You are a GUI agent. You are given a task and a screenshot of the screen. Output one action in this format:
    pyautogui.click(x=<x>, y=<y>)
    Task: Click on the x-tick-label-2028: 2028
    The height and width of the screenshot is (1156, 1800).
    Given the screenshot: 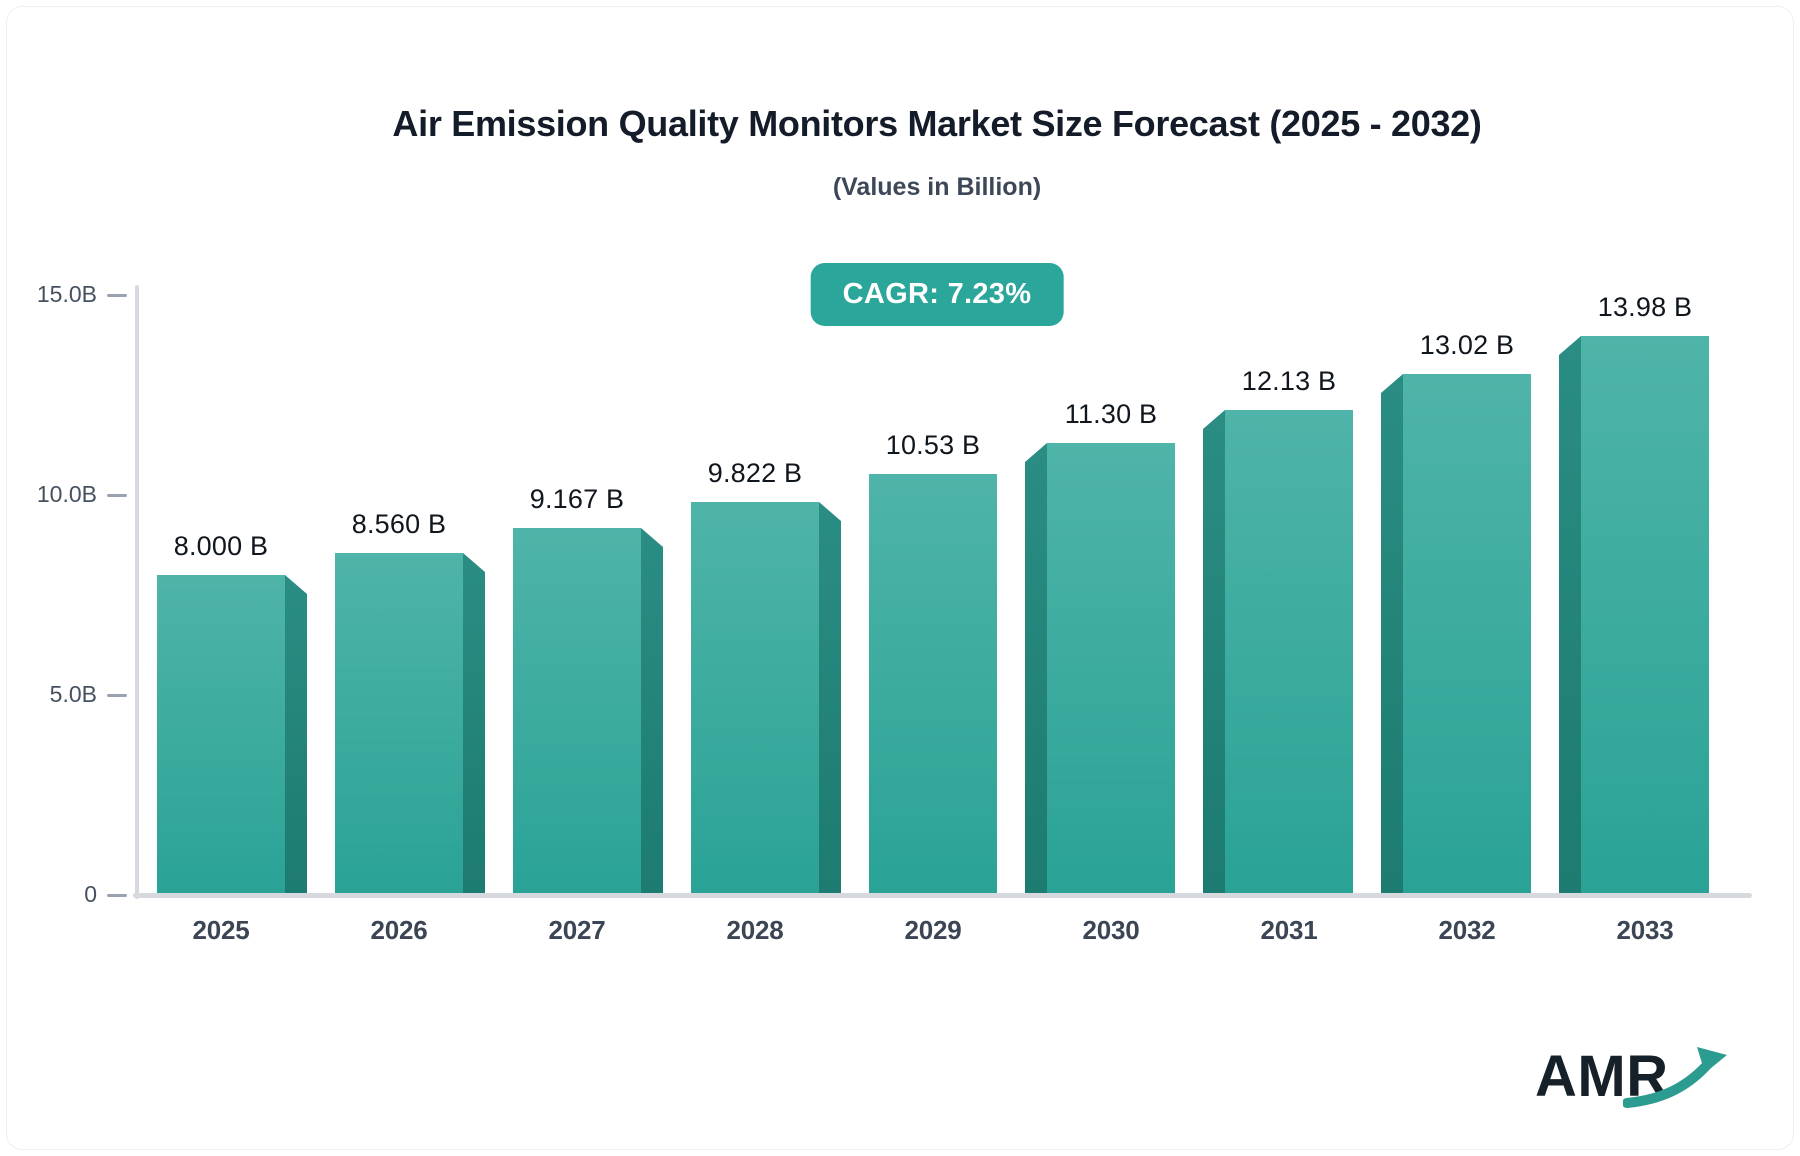 What is the action you would take?
    pyautogui.click(x=755, y=930)
    